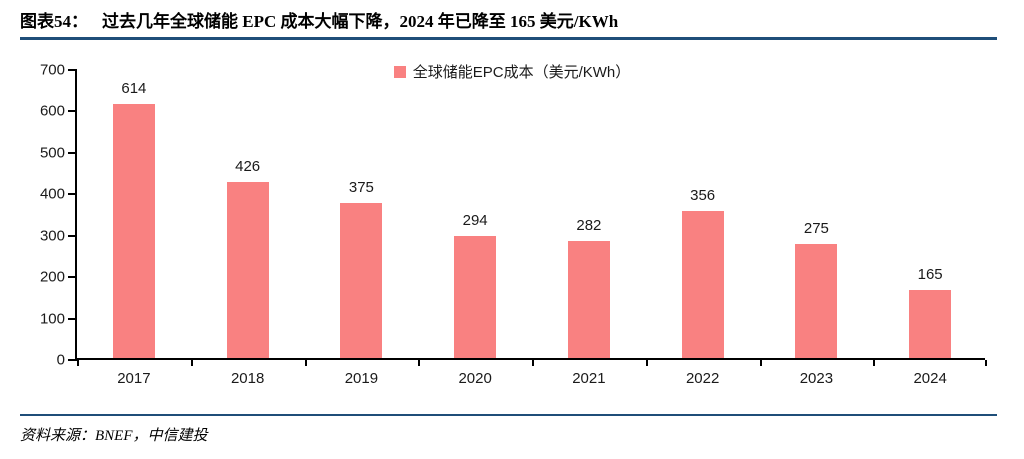  What do you see at coordinates (52, 236) in the screenshot?
I see `y-axis-label: 300` at bounding box center [52, 236].